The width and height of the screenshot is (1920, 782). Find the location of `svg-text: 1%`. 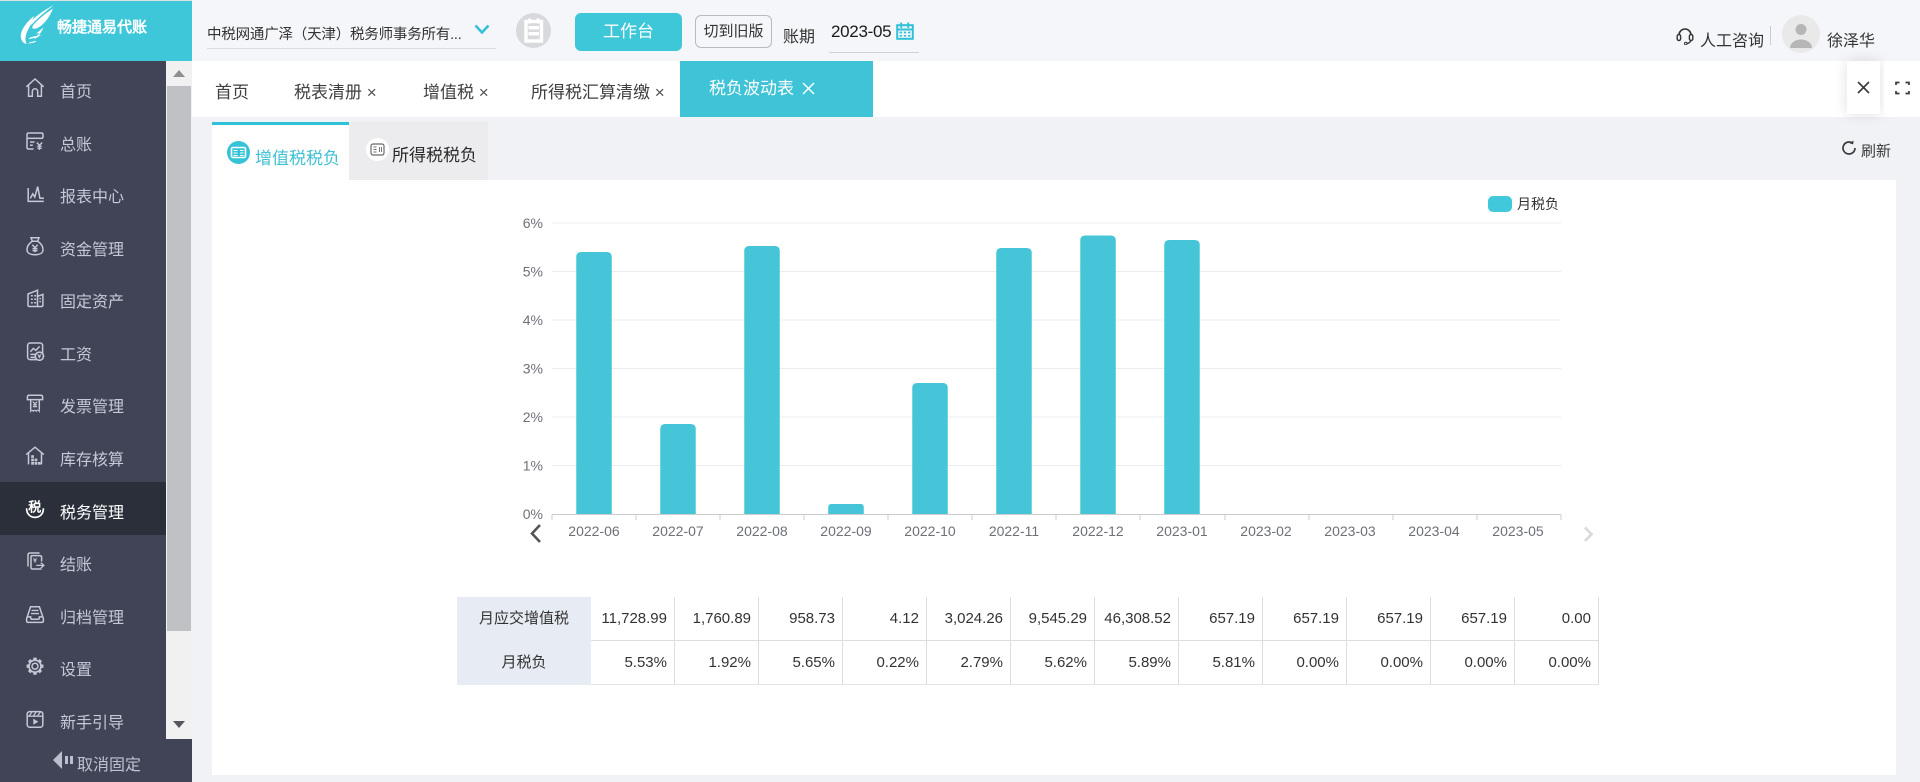

svg-text: 1% is located at coordinates (533, 466).